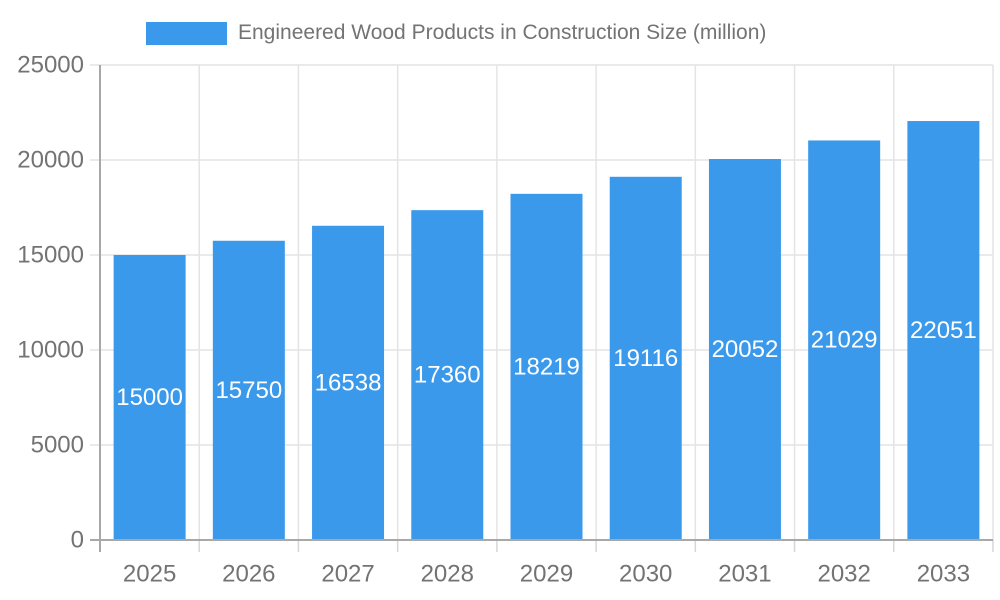 The width and height of the screenshot is (1000, 600). I want to click on bar-value-label: 19116, so click(645, 358).